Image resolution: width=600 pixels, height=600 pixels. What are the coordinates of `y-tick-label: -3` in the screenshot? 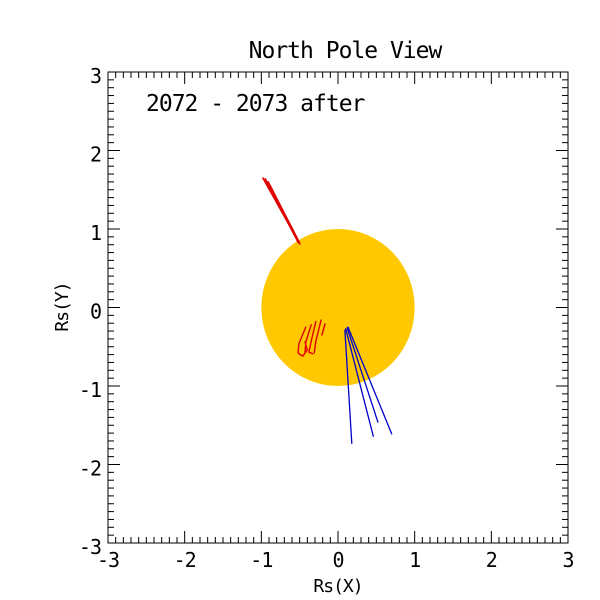 It's located at (90, 547).